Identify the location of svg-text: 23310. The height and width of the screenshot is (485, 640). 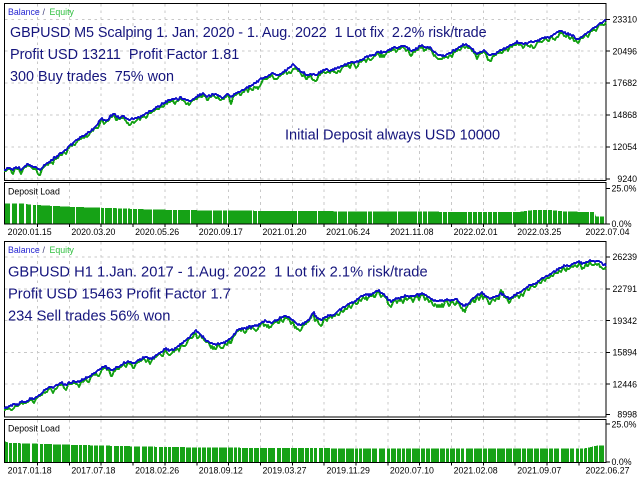
(625, 20).